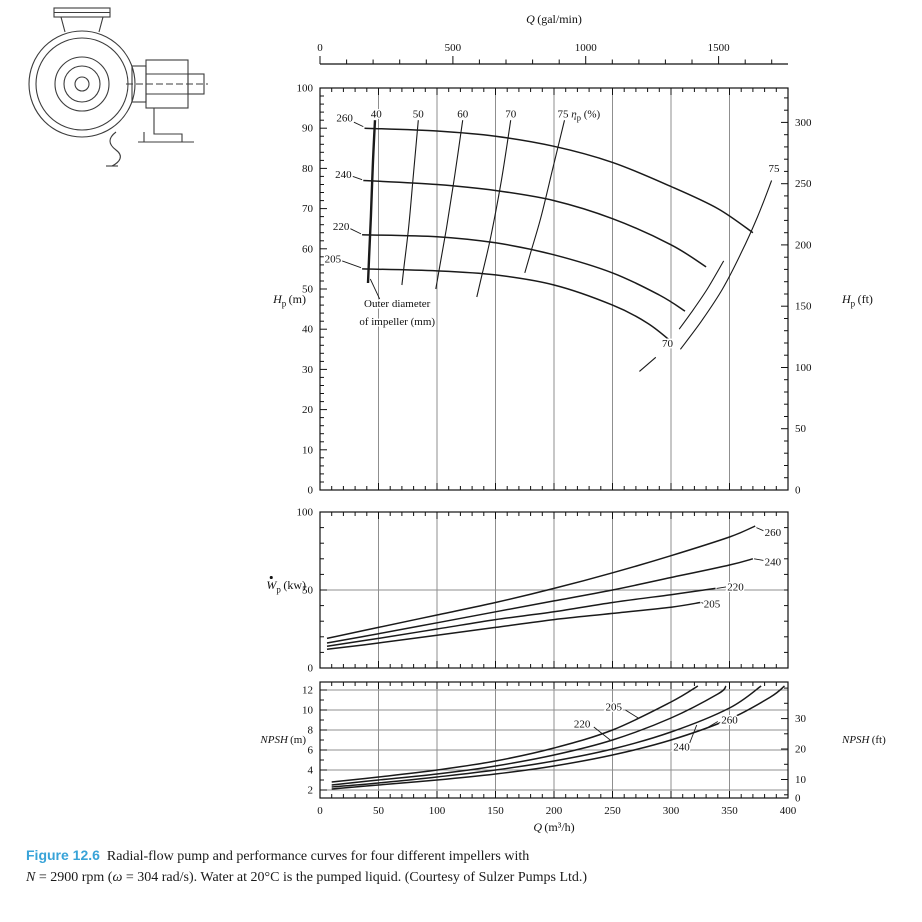 The width and height of the screenshot is (922, 922). Describe the element at coordinates (573, 115) in the screenshot. I see `tspan: η` at that location.